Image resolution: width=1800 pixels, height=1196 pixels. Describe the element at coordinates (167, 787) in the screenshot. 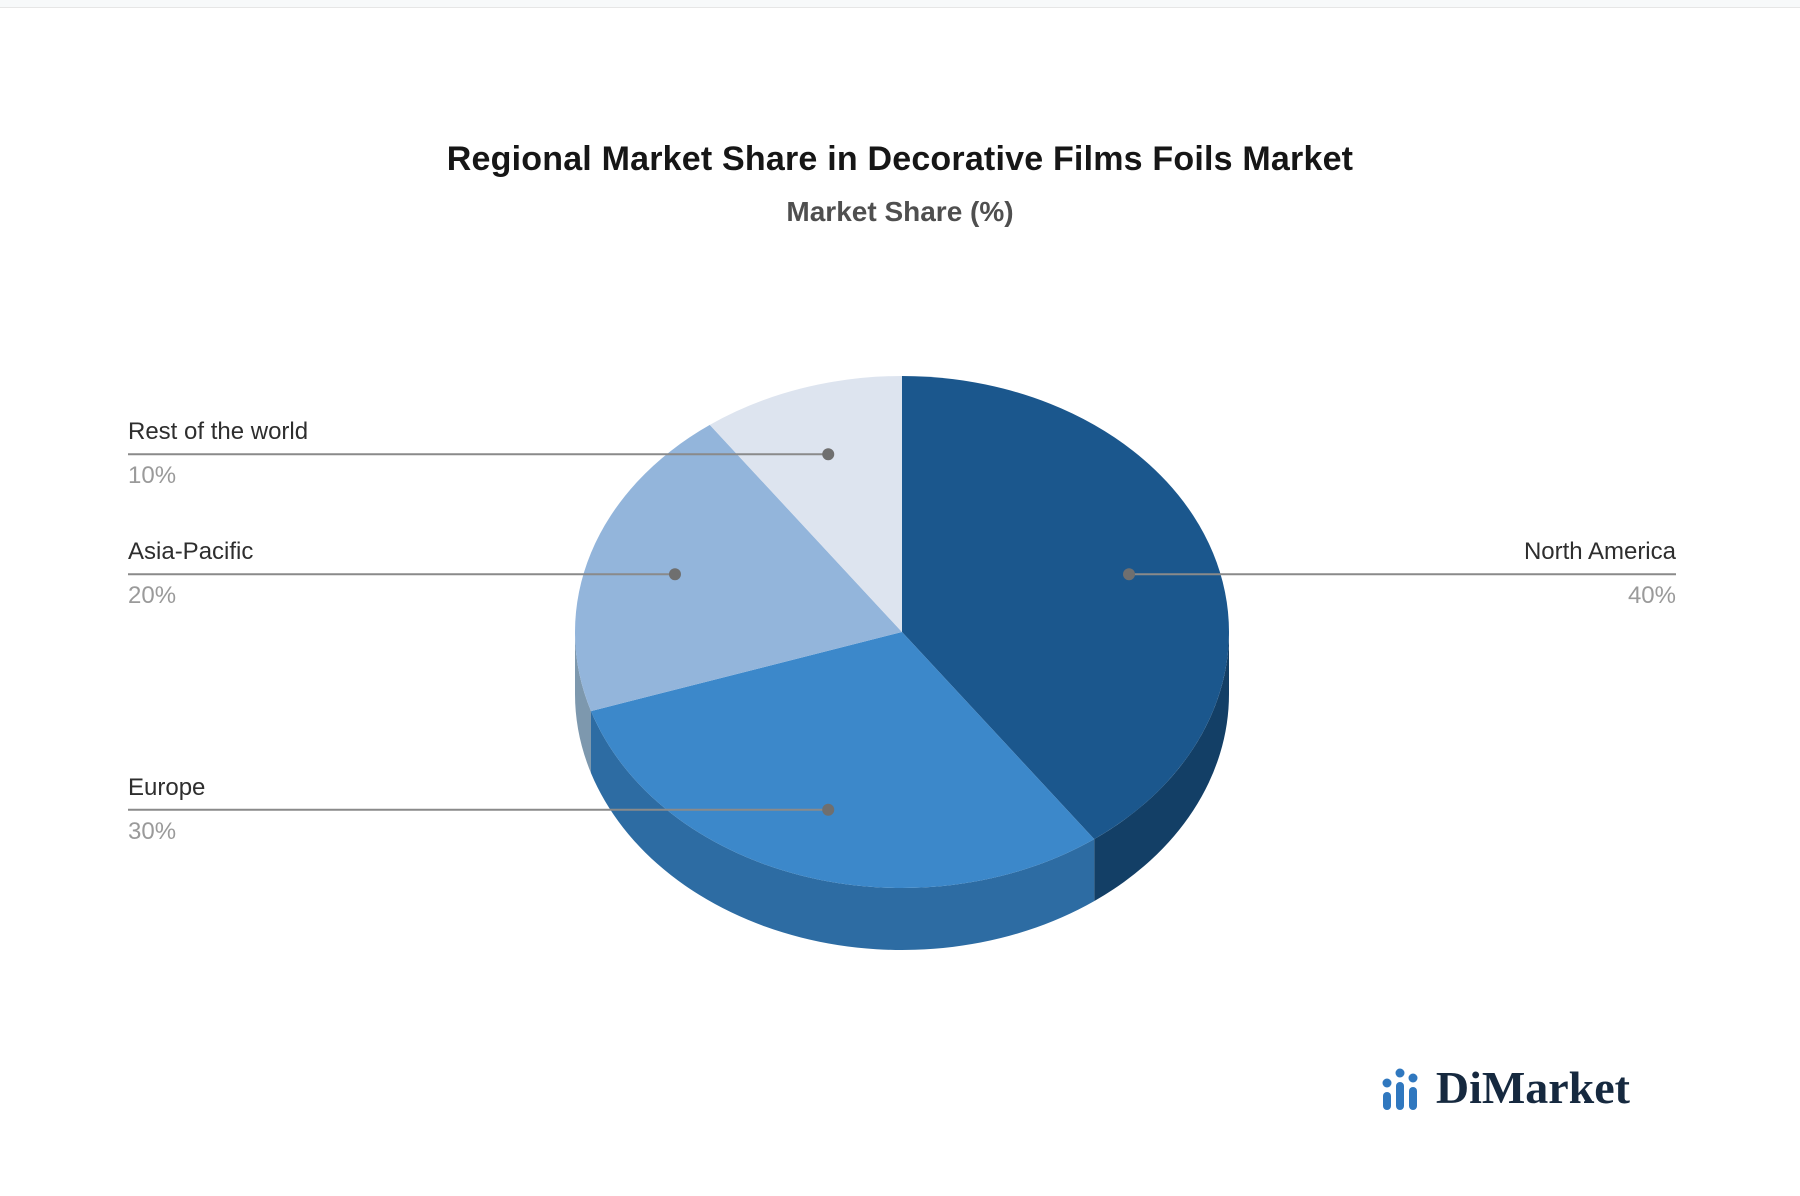

I see `slice-name: Europe` at that location.